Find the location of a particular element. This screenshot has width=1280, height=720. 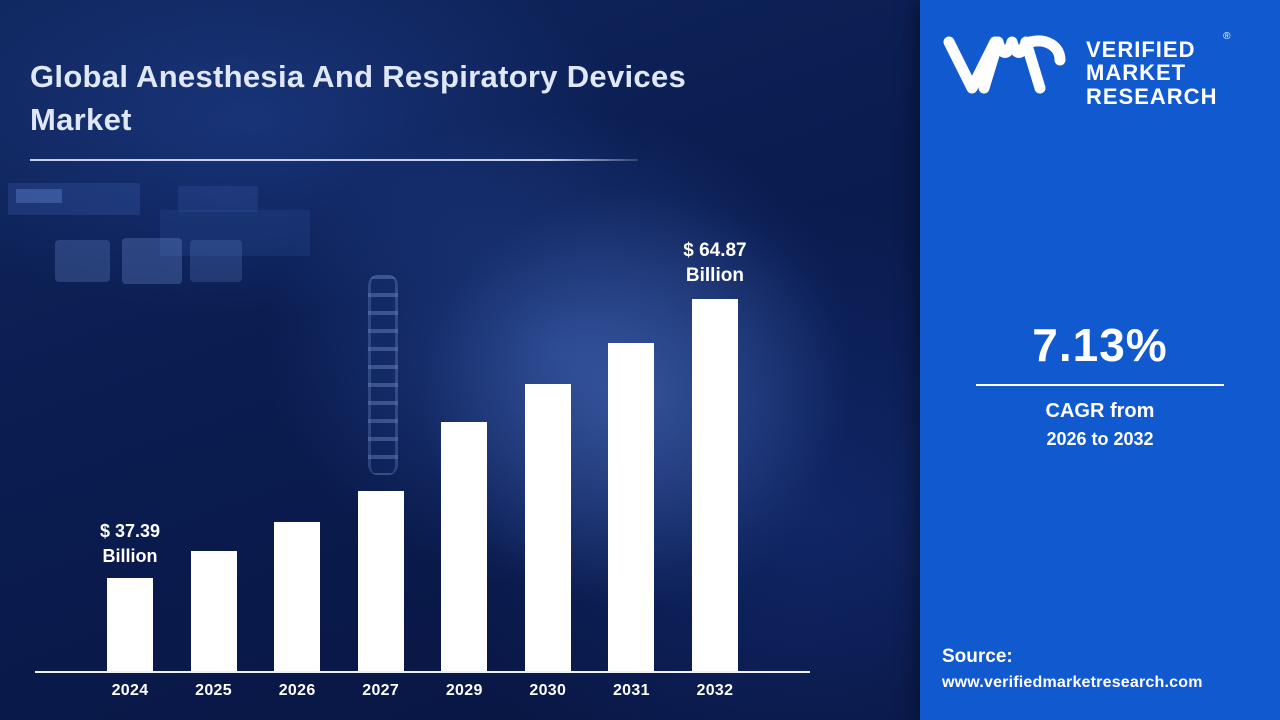

bar-column: $ 37.39 Billion is located at coordinates (130, 595).